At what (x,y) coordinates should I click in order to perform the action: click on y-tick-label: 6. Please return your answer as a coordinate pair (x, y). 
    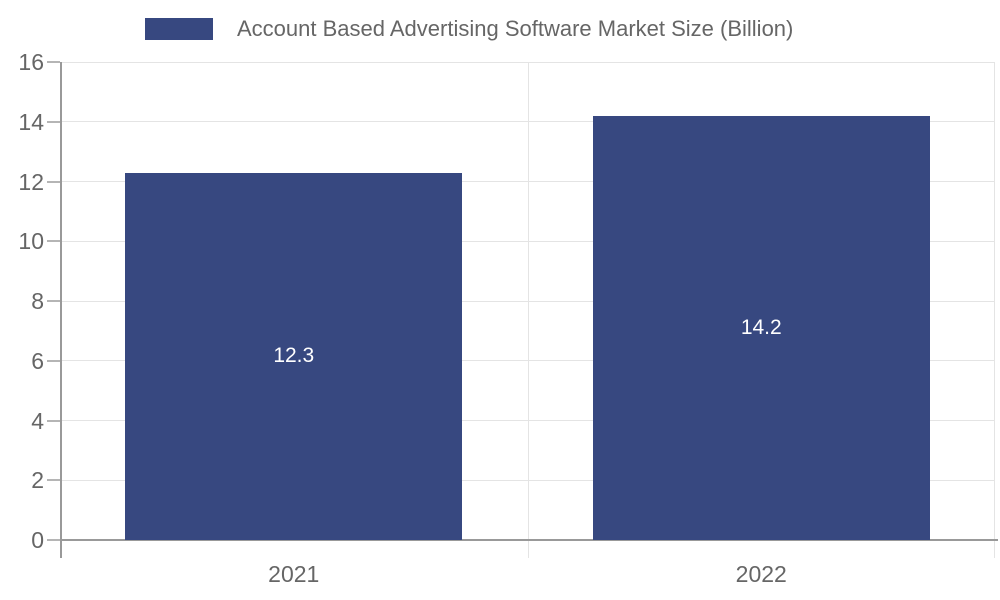
    Looking at the image, I should click on (37, 360).